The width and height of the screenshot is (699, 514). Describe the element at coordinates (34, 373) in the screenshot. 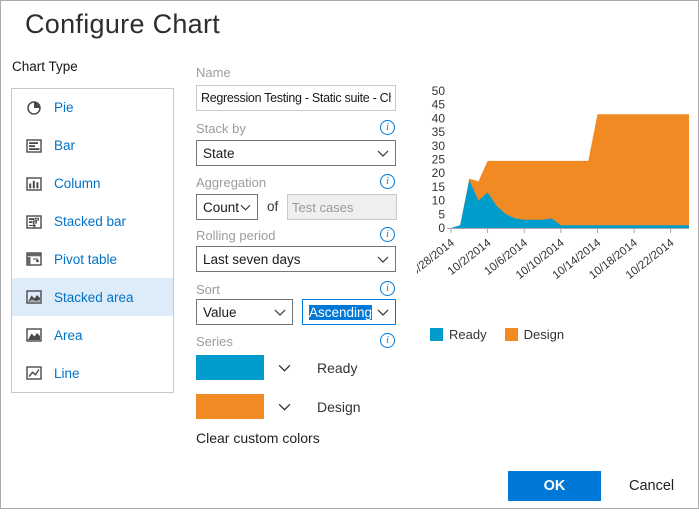

I see `line-chart-icon` at that location.